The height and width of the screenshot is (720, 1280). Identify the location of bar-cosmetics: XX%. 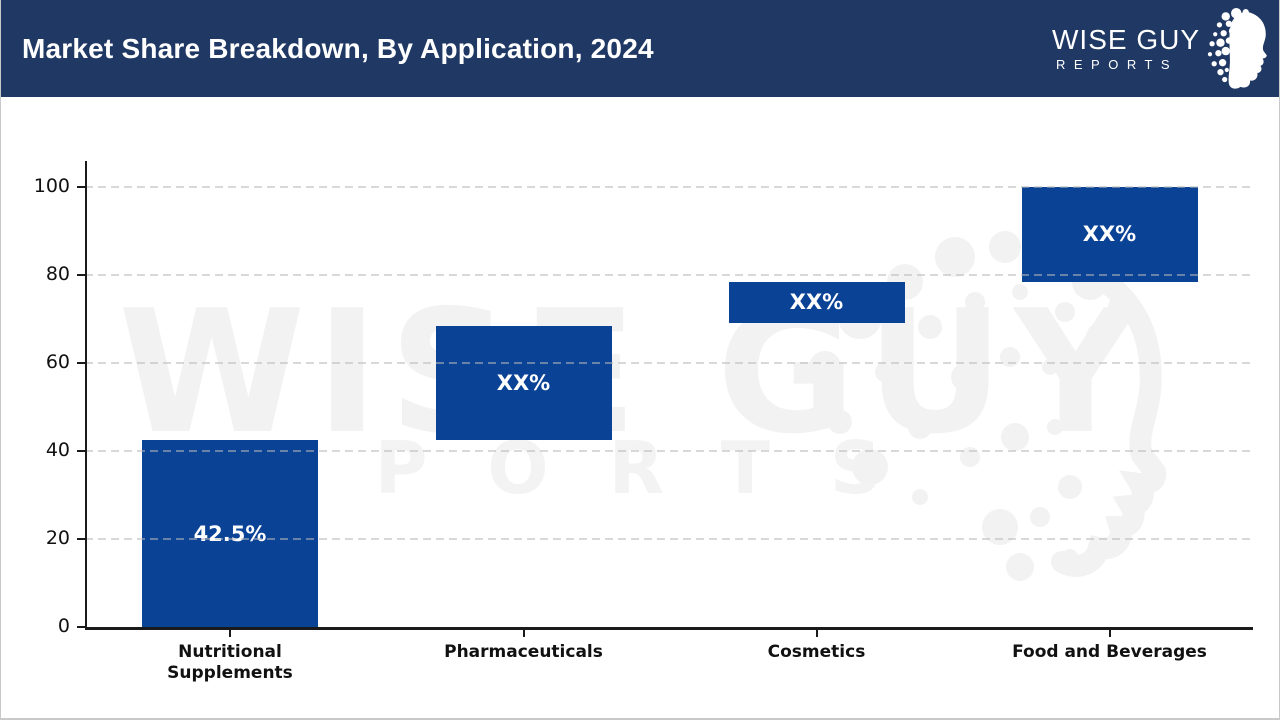
(816, 302).